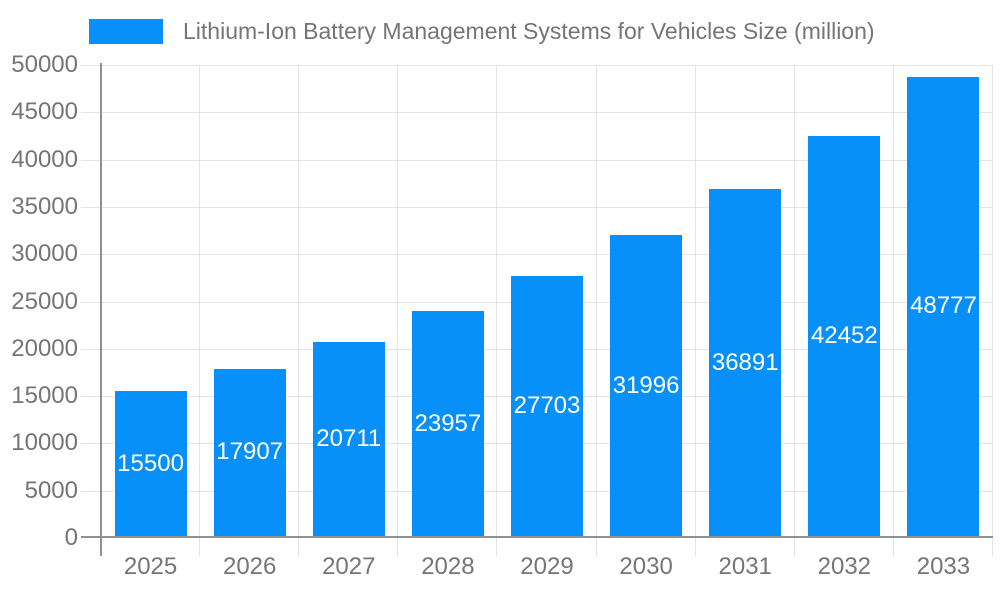 Image resolution: width=1000 pixels, height=600 pixels. I want to click on y-tick-label: 40000, so click(44, 159).